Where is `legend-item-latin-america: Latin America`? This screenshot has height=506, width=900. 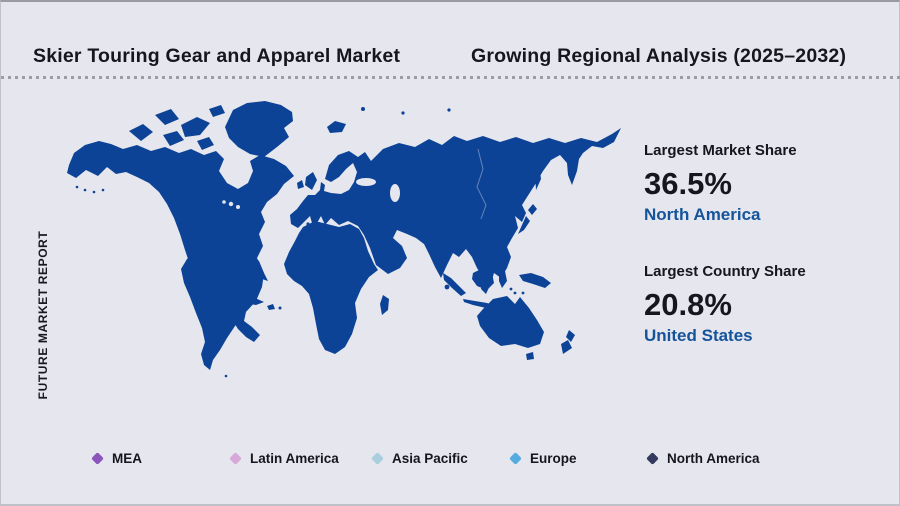 legend-item-latin-america: Latin America is located at coordinates (284, 458).